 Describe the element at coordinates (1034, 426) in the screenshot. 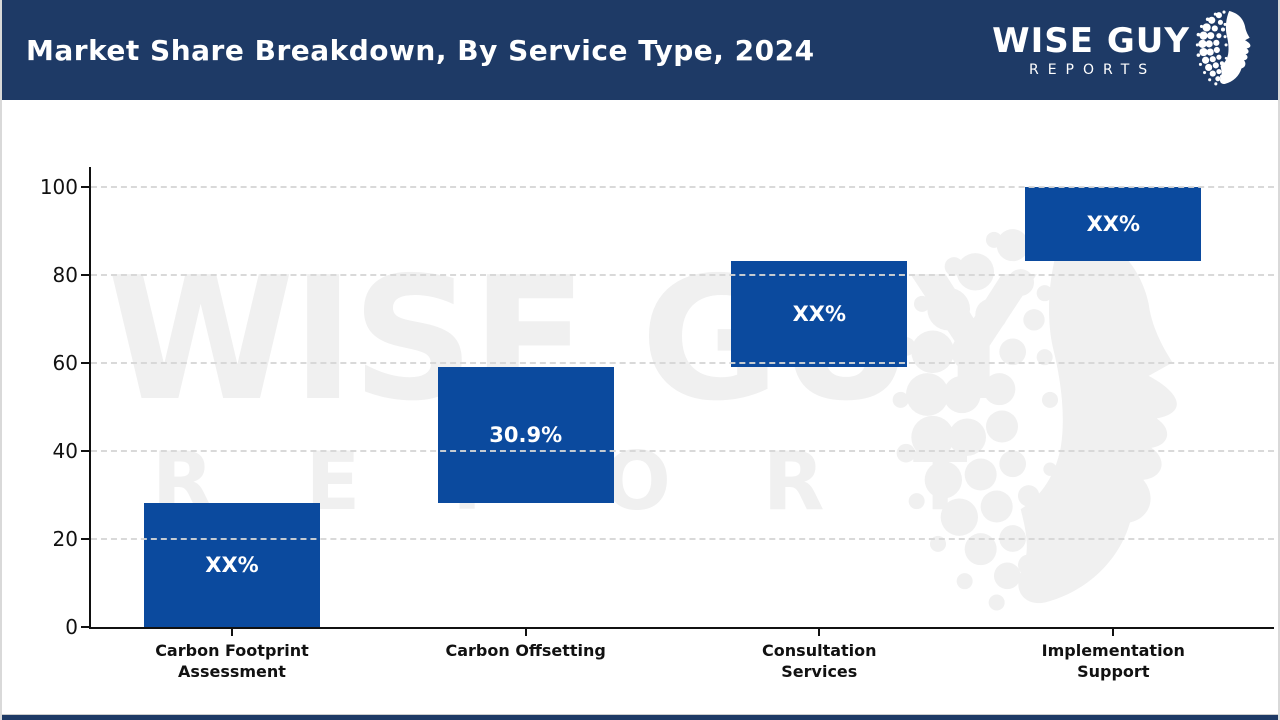

I see `watermark-face-icon` at that location.